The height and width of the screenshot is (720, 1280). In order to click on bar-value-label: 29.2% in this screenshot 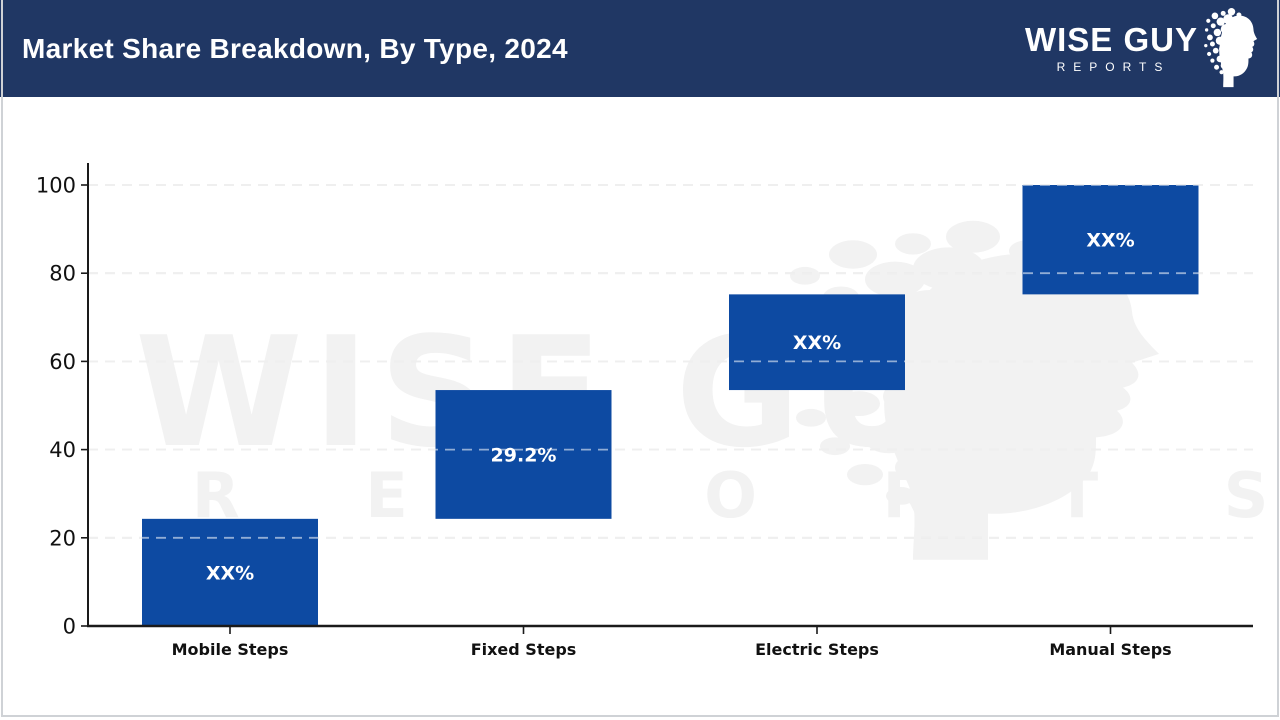, I will do `click(524, 455)`.